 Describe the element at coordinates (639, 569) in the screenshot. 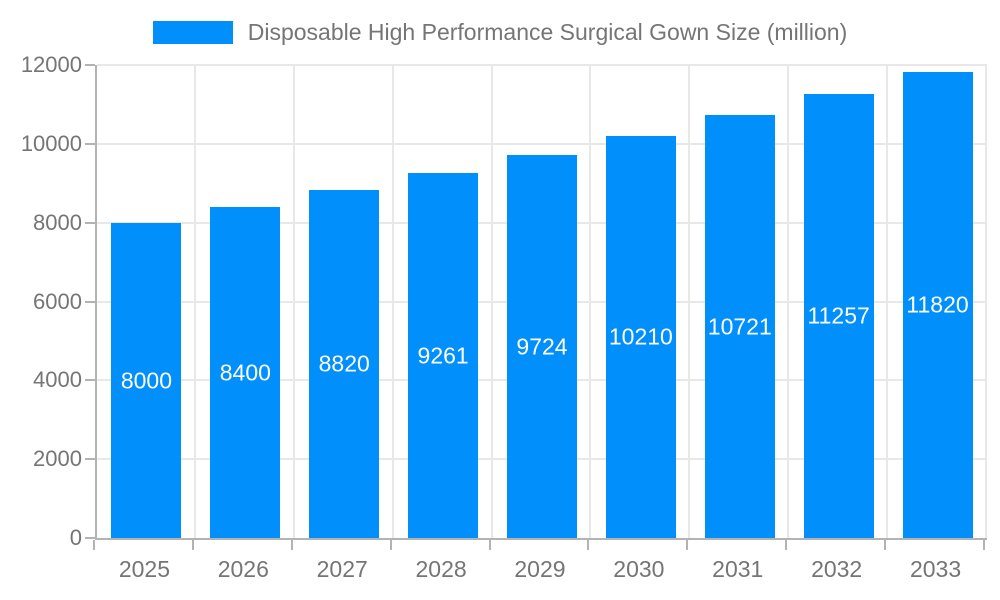

I see `x-axis-label: 2030` at that location.